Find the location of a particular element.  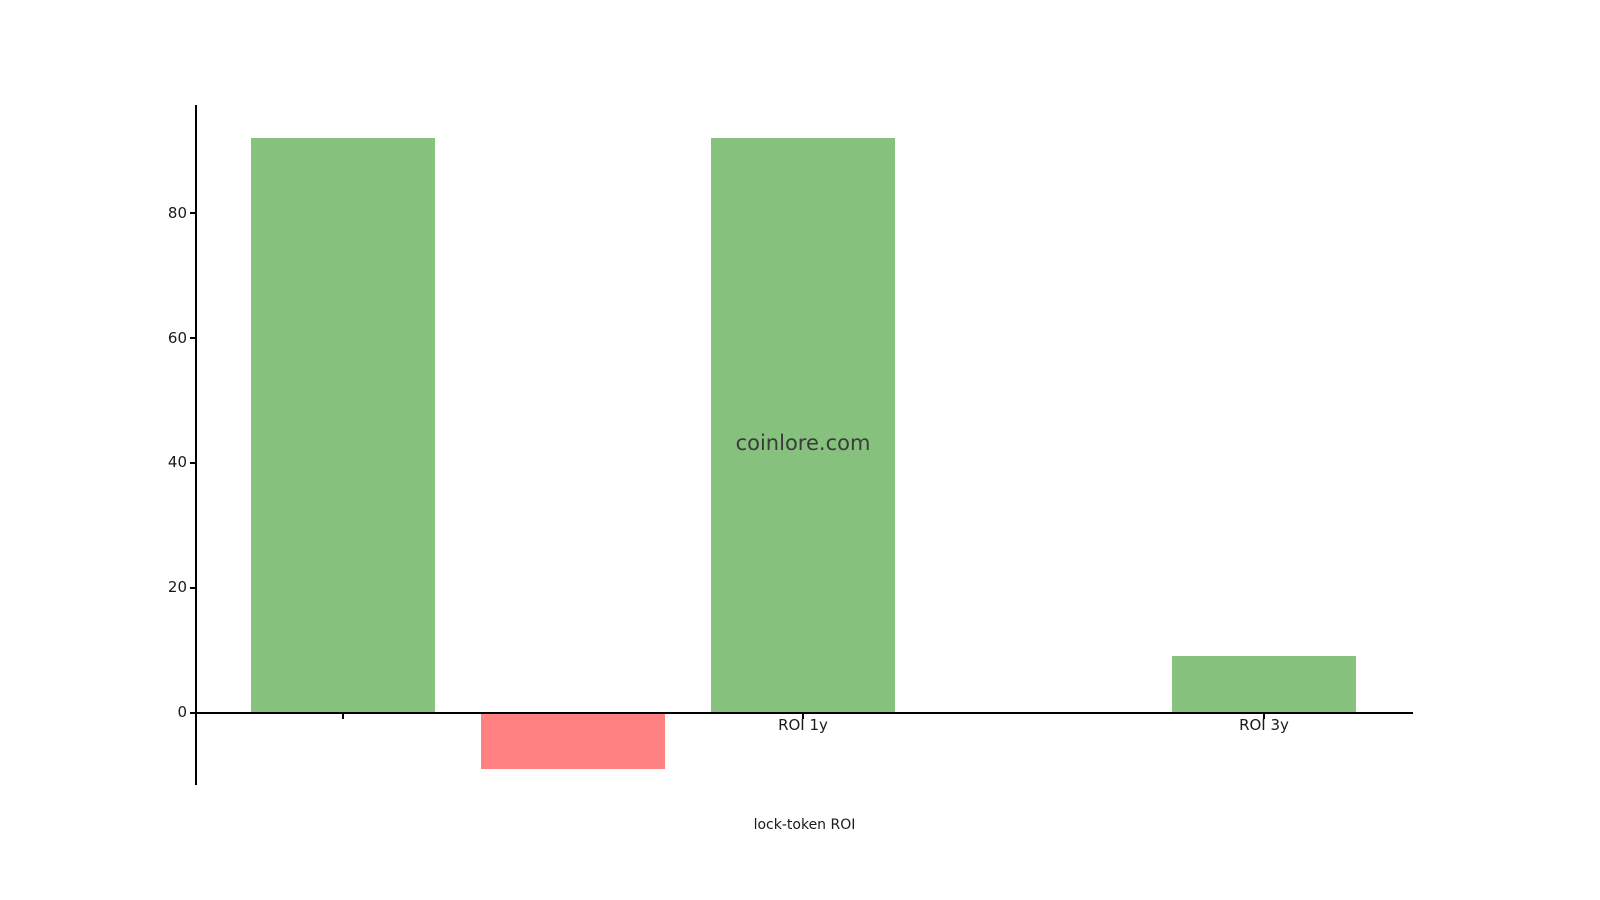

x-tick-label: ROI 1y is located at coordinates (803, 725).